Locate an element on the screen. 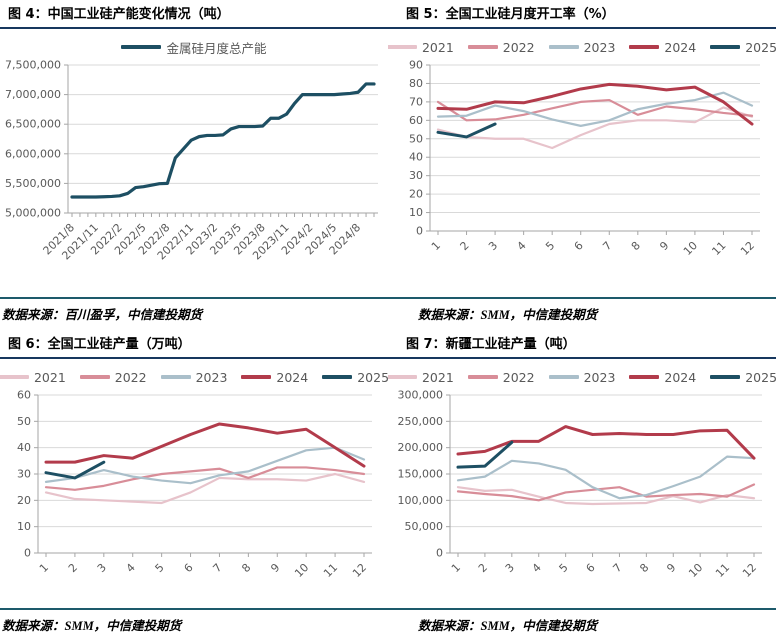  svg-text: 300,000 is located at coordinates (421, 395).